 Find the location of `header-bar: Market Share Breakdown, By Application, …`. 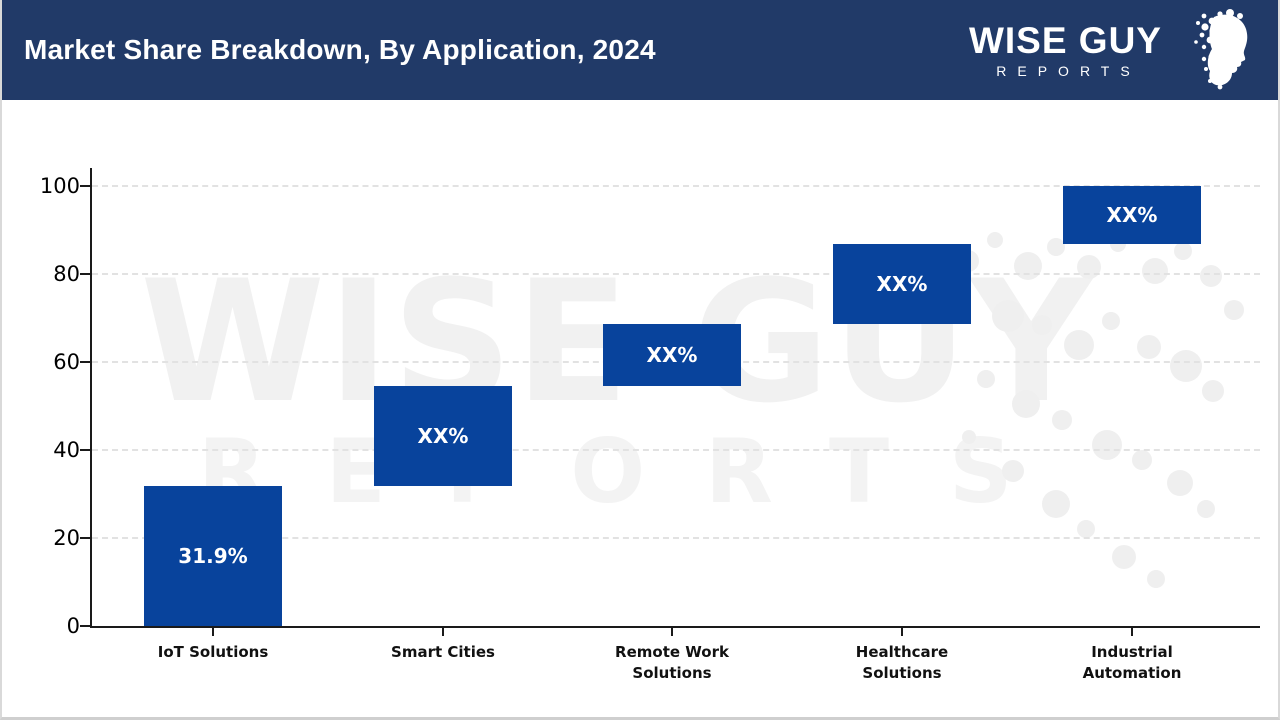

header-bar: Market Share Breakdown, By Application, … is located at coordinates (640, 50).